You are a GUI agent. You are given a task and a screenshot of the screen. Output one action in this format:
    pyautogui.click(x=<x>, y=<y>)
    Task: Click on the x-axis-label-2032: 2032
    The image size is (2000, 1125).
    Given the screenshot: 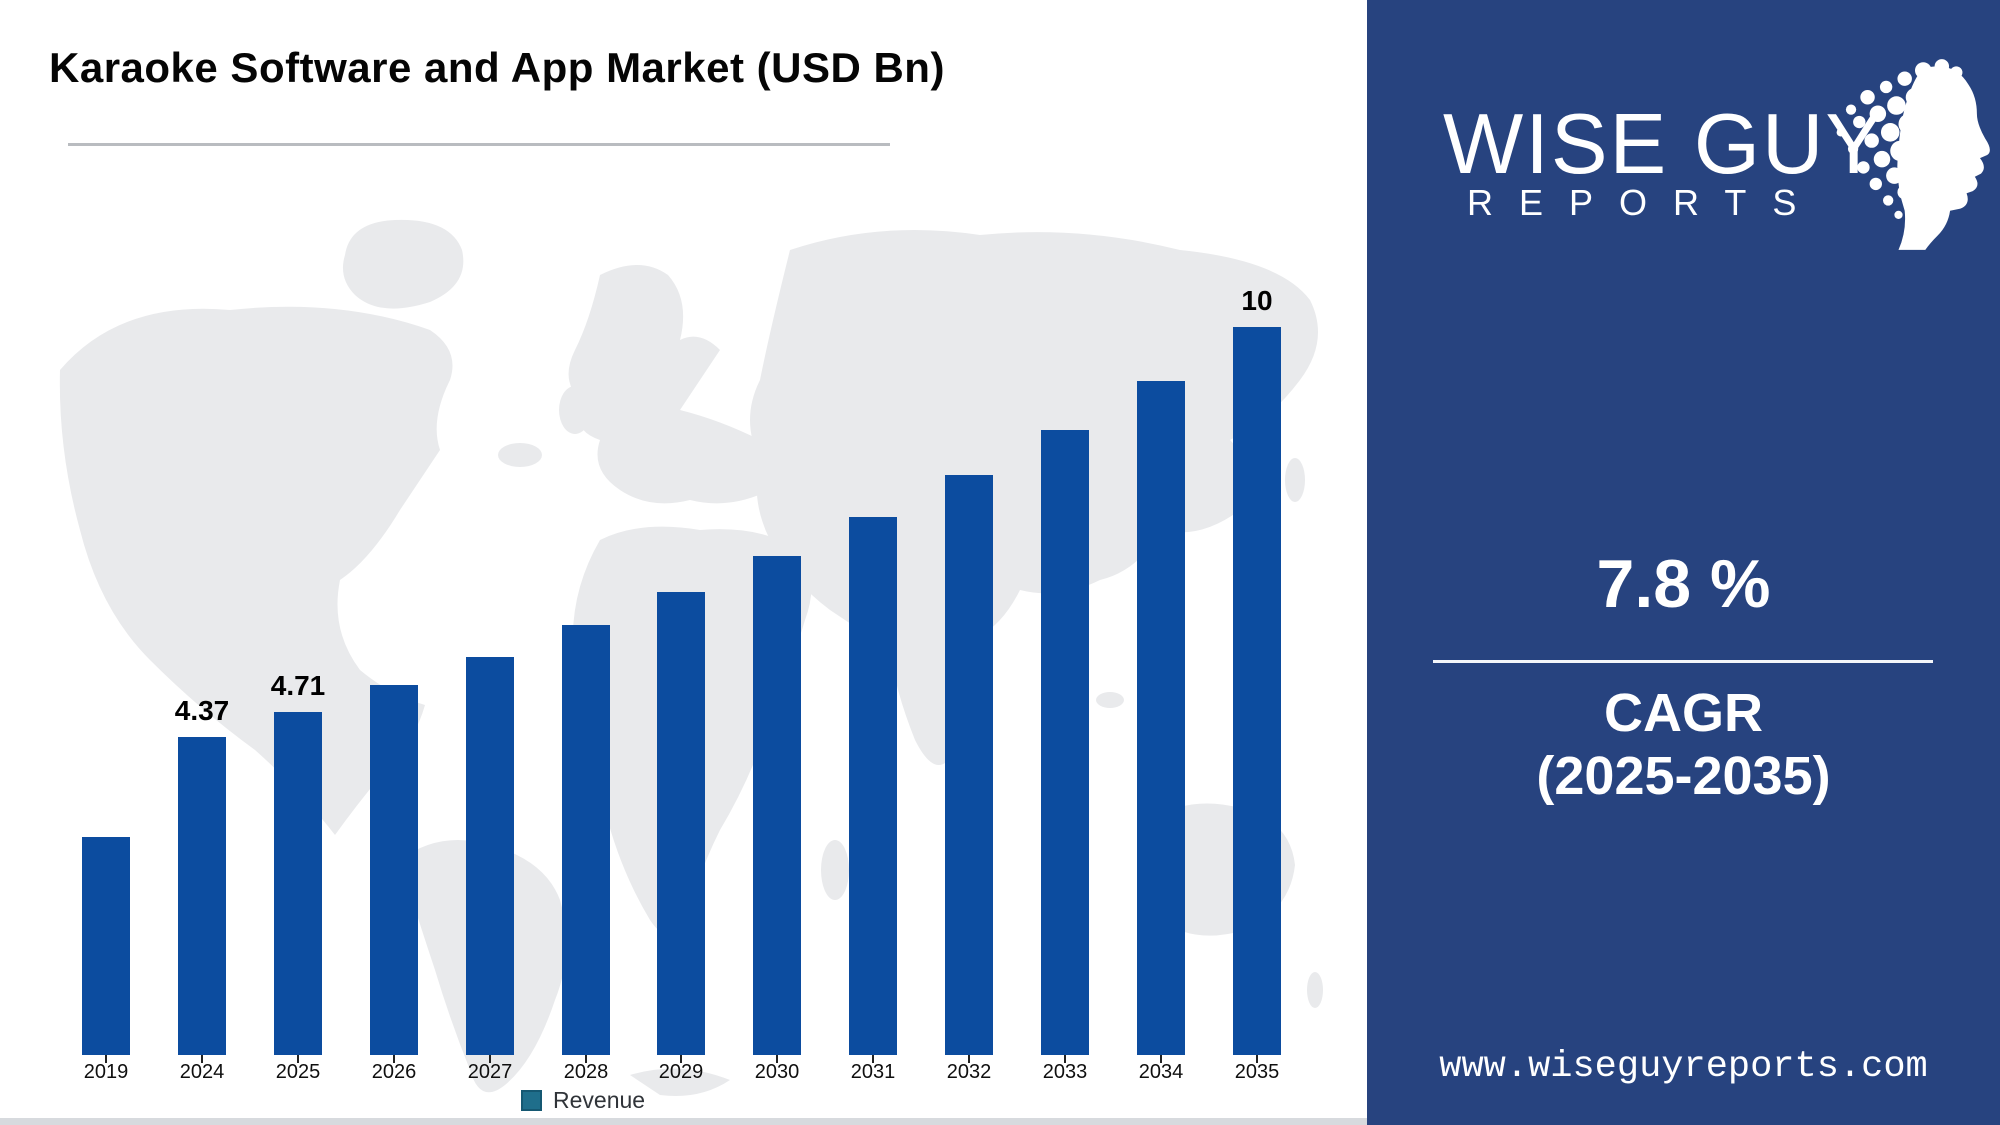 What is the action you would take?
    pyautogui.click(x=969, y=1072)
    